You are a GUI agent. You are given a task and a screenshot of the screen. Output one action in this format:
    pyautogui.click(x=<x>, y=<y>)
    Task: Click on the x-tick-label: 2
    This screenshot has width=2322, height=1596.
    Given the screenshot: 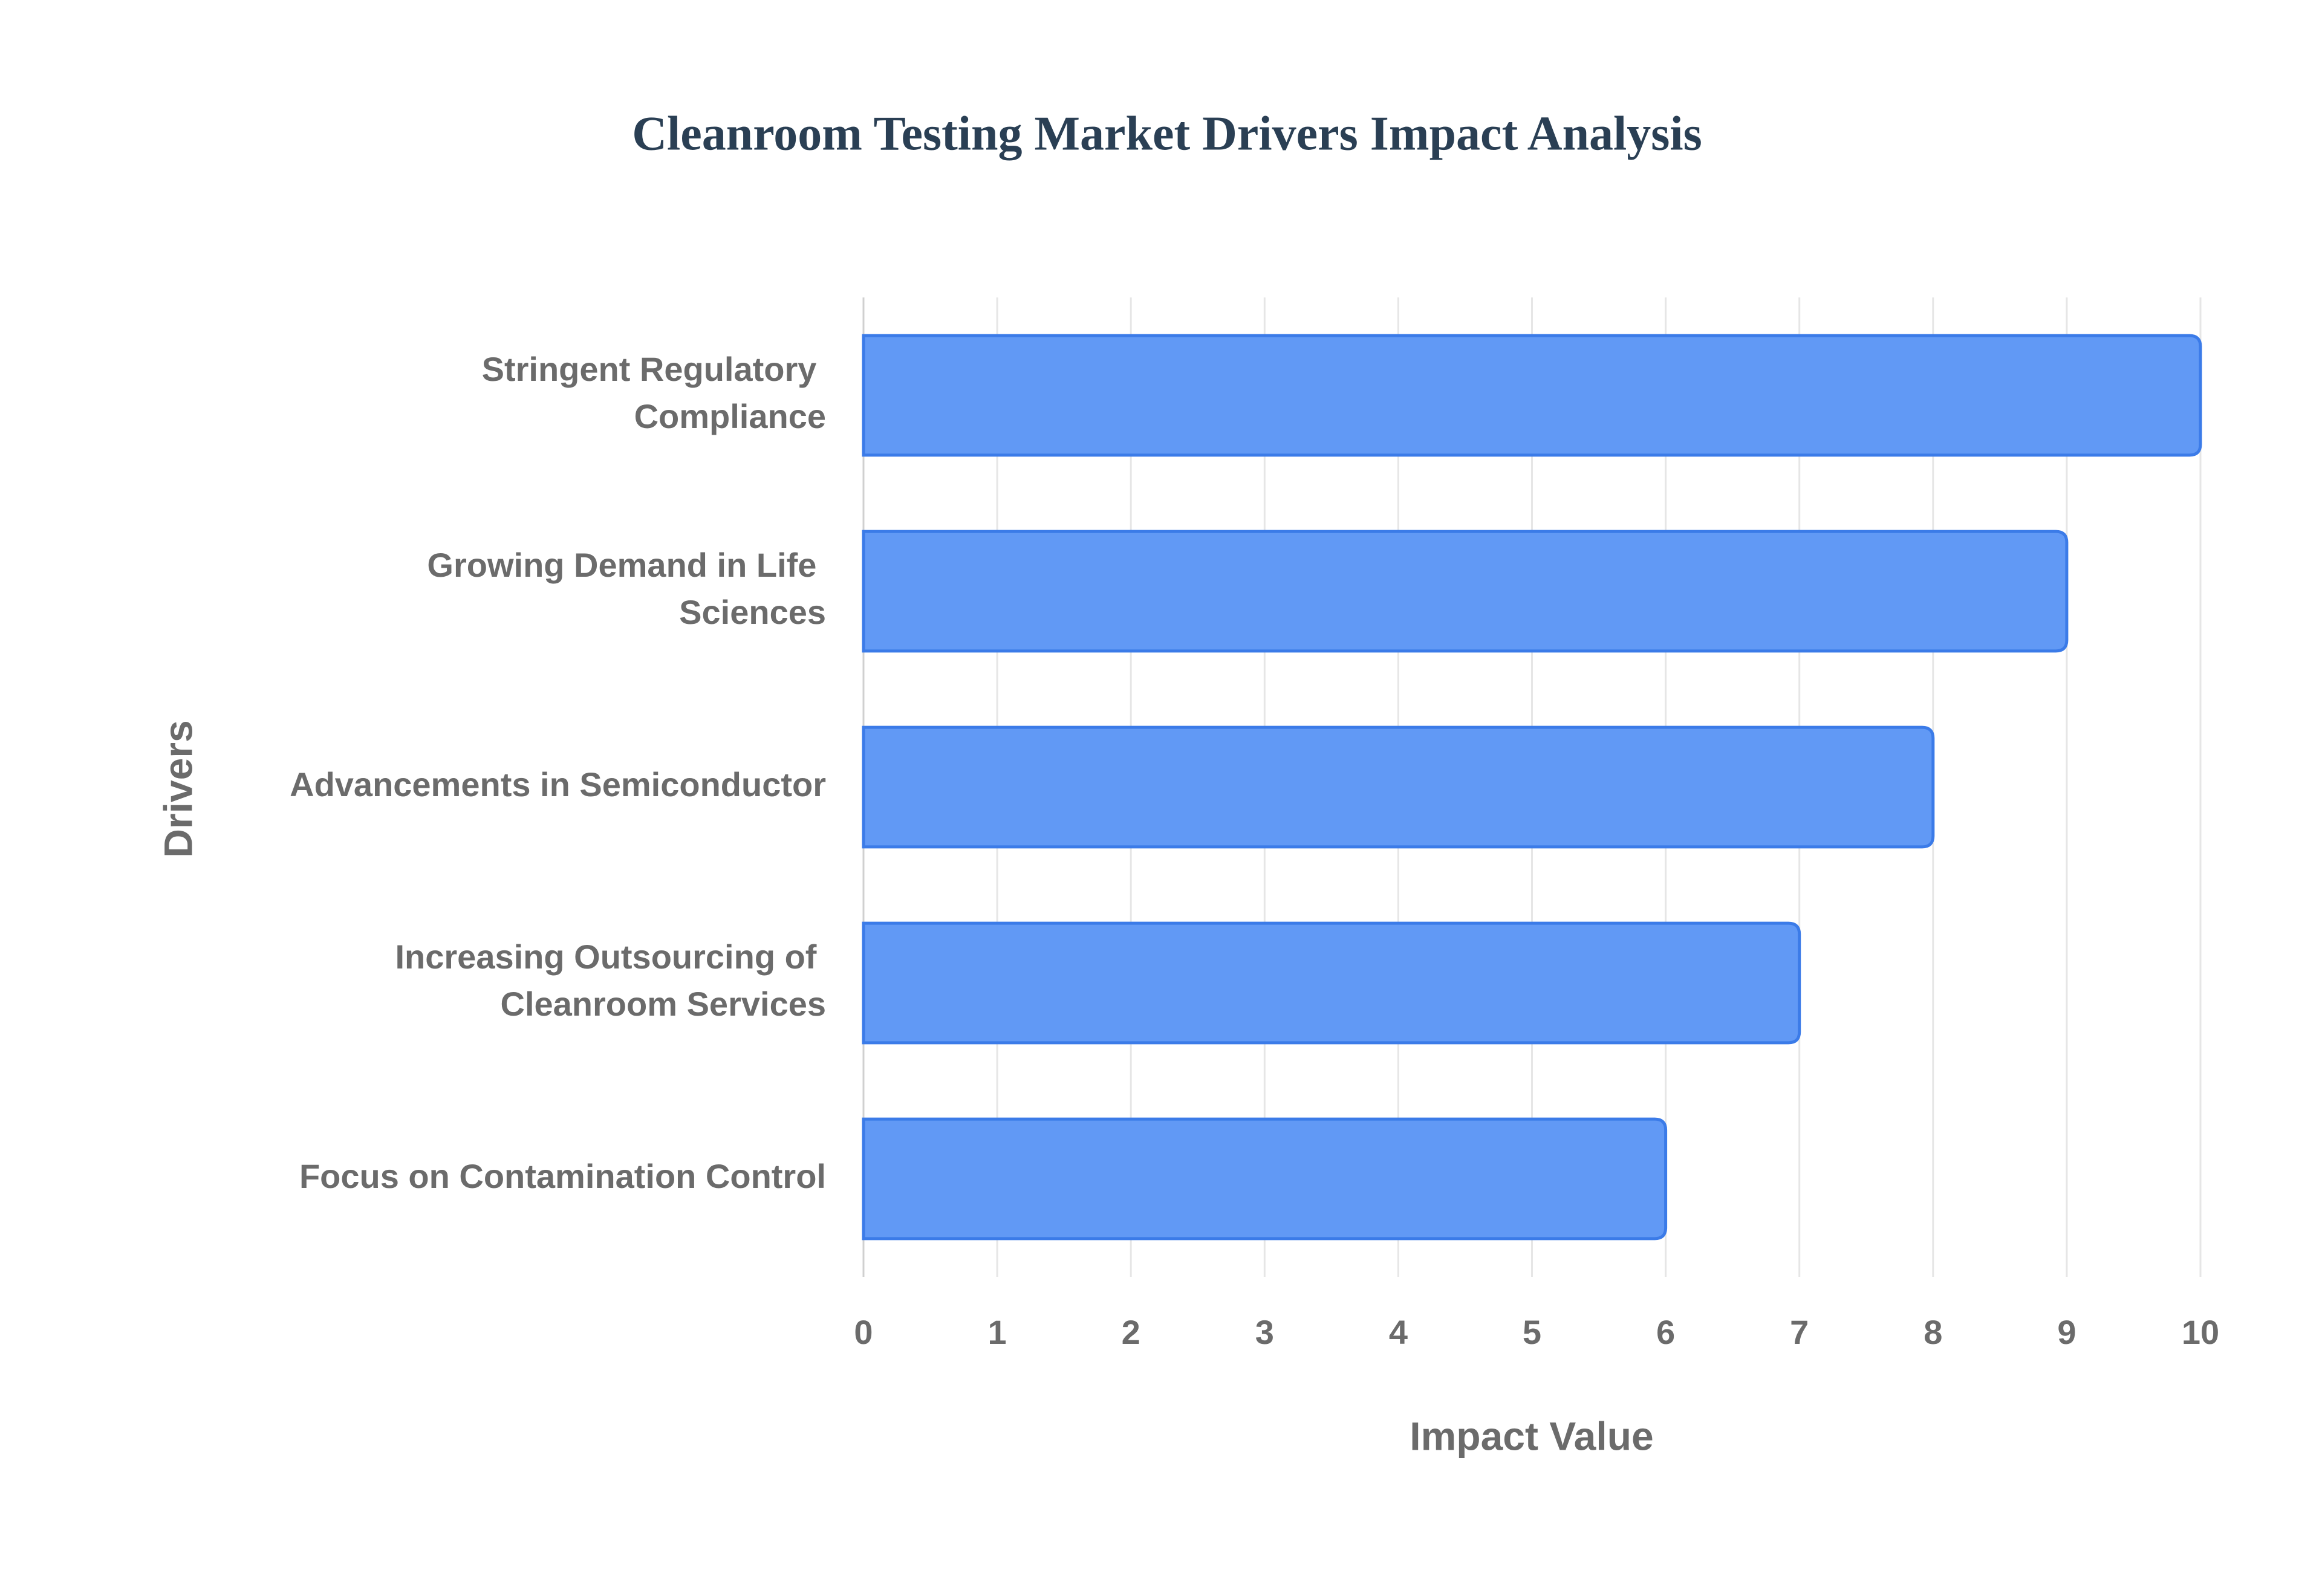 What is the action you would take?
    pyautogui.click(x=1131, y=1332)
    